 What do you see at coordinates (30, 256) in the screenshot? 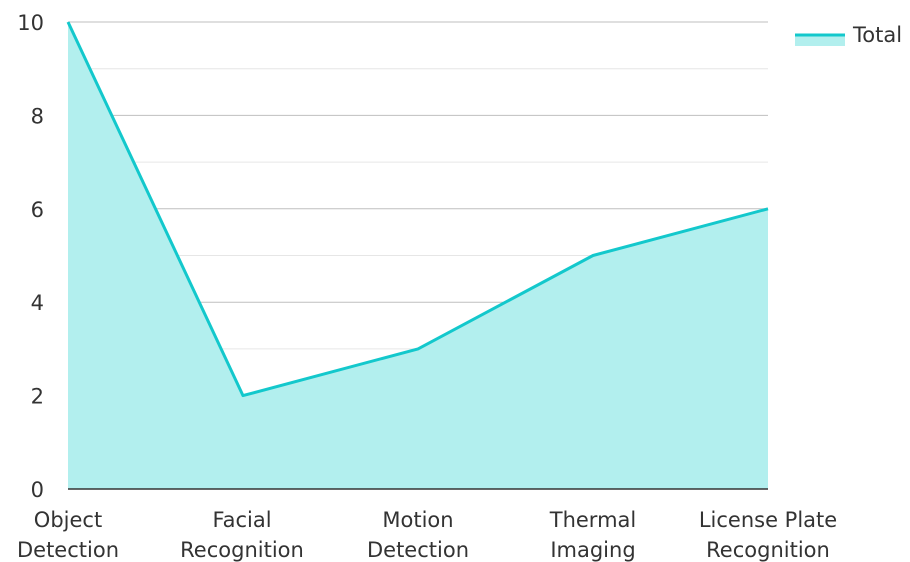
I see `y-axis-tick-labels: 0 2 4 6 8 10` at bounding box center [30, 256].